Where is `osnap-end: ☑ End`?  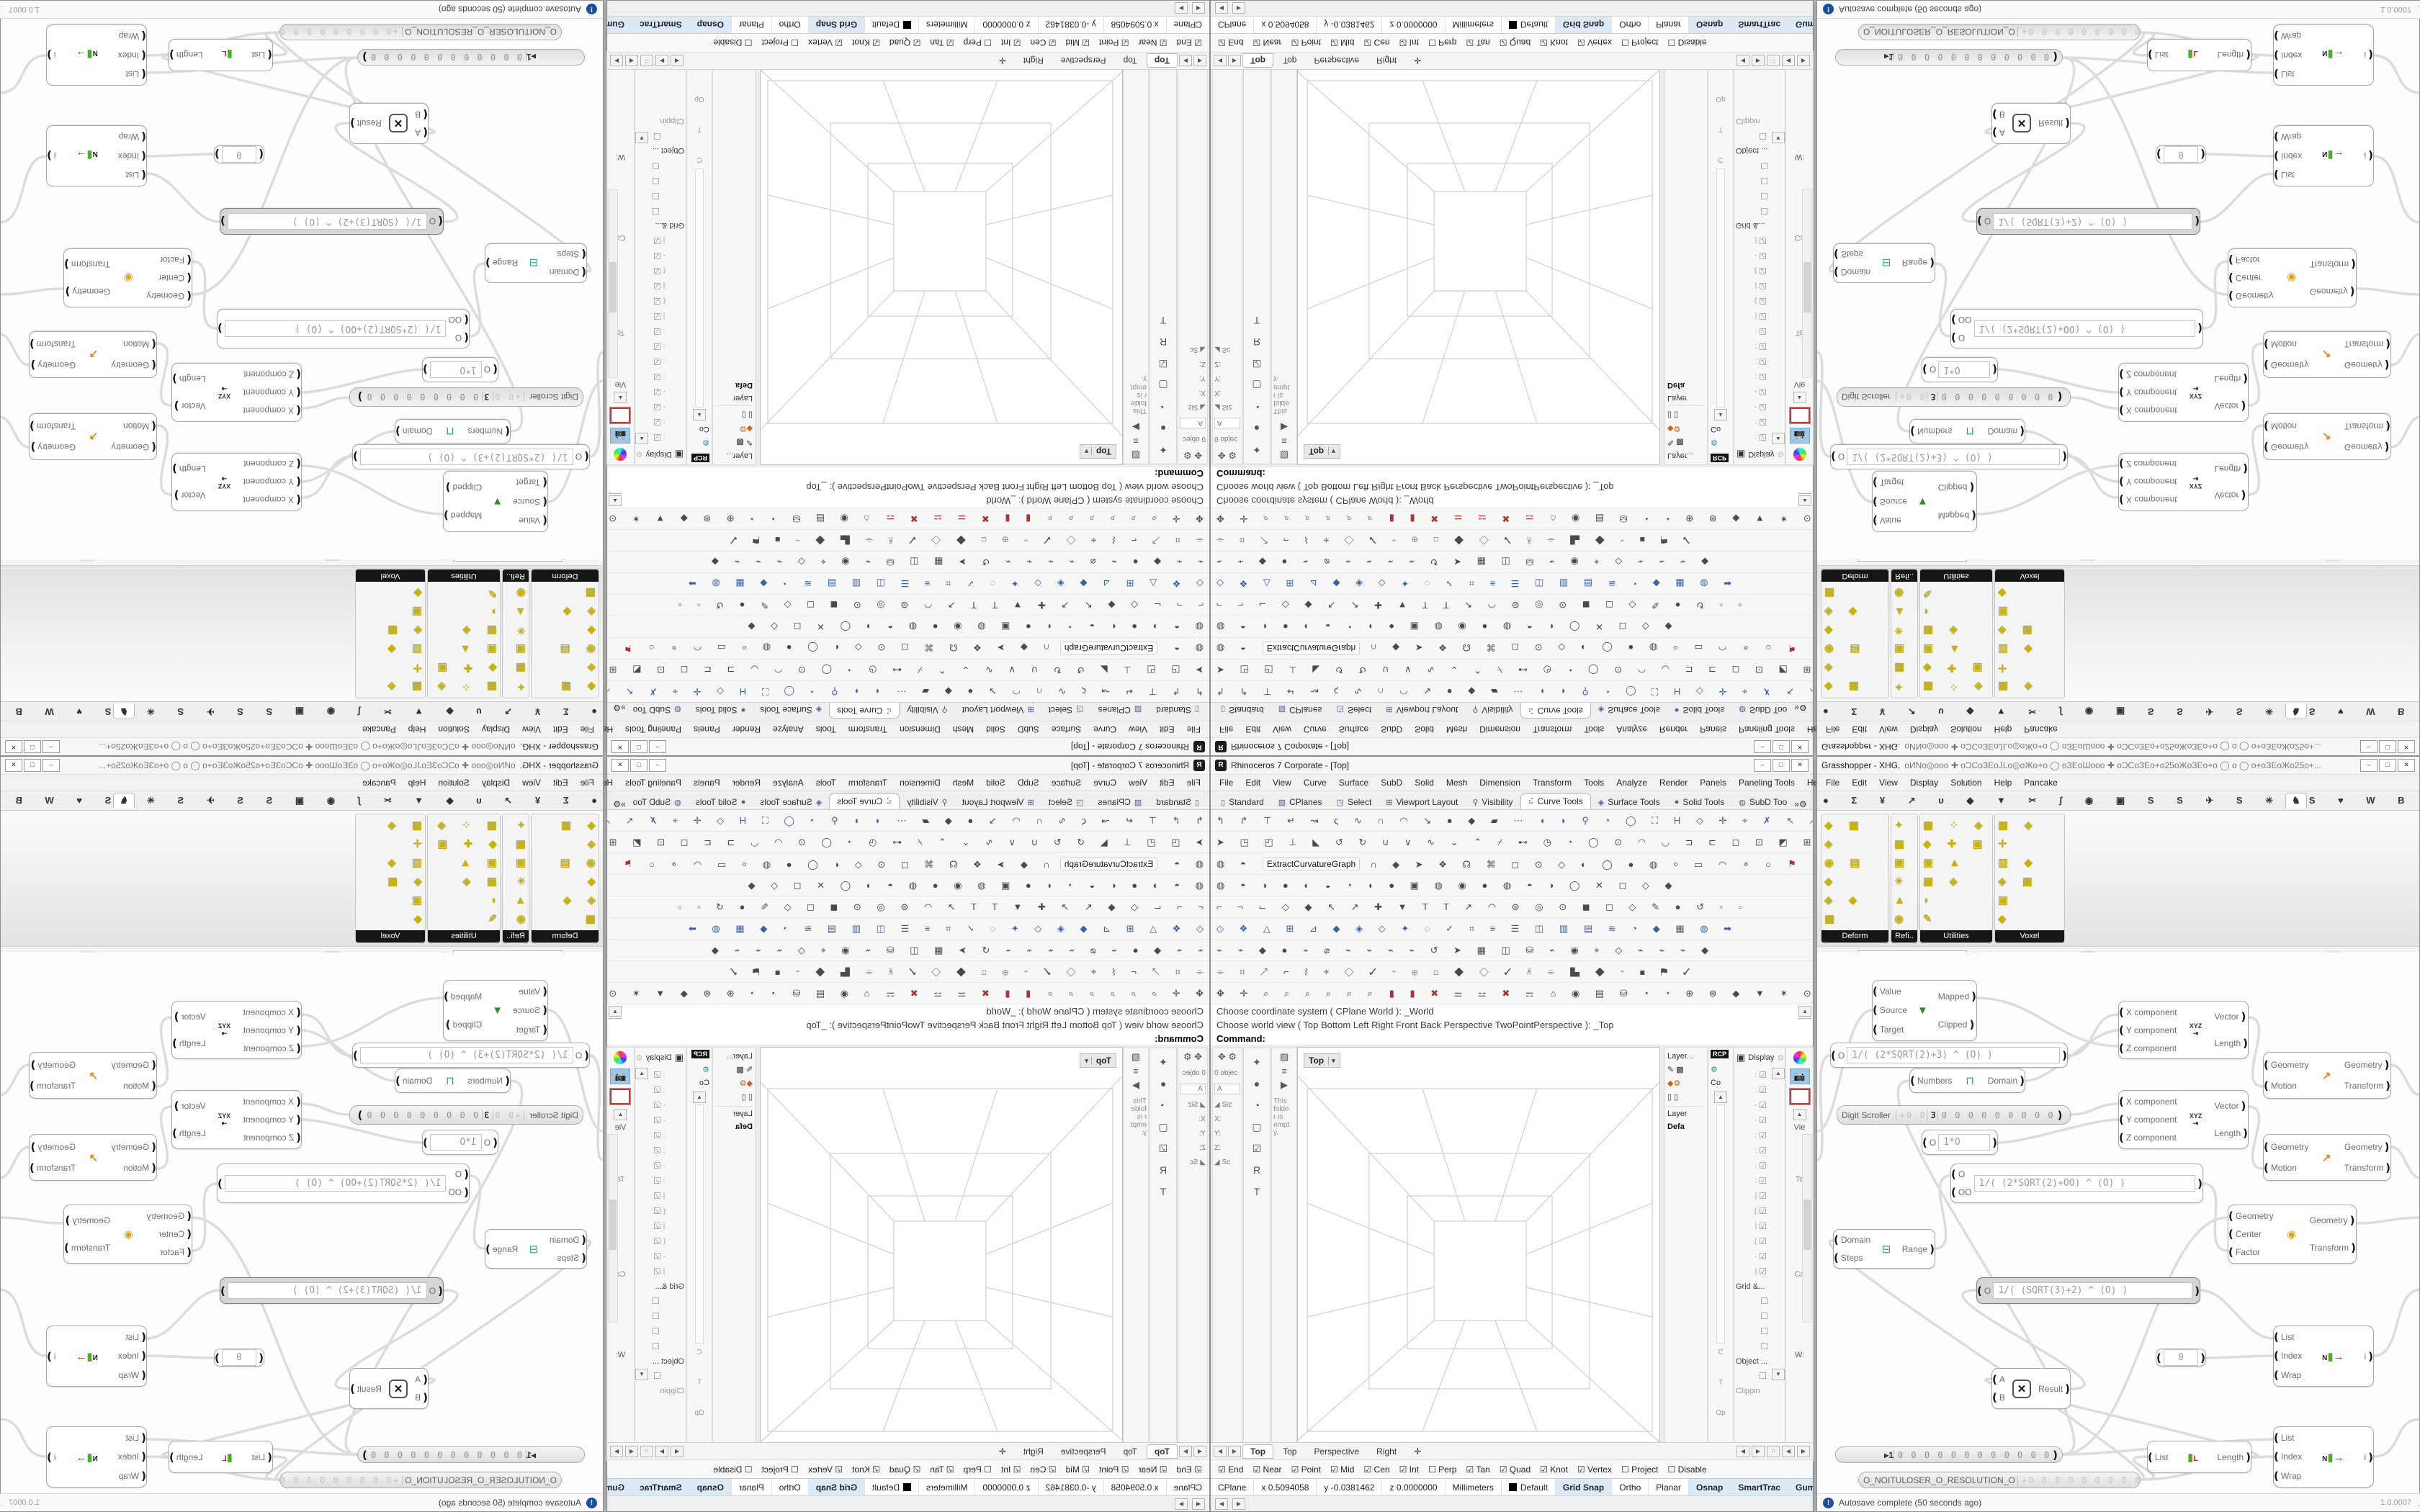
osnap-end: ☑ End is located at coordinates (1189, 1469).